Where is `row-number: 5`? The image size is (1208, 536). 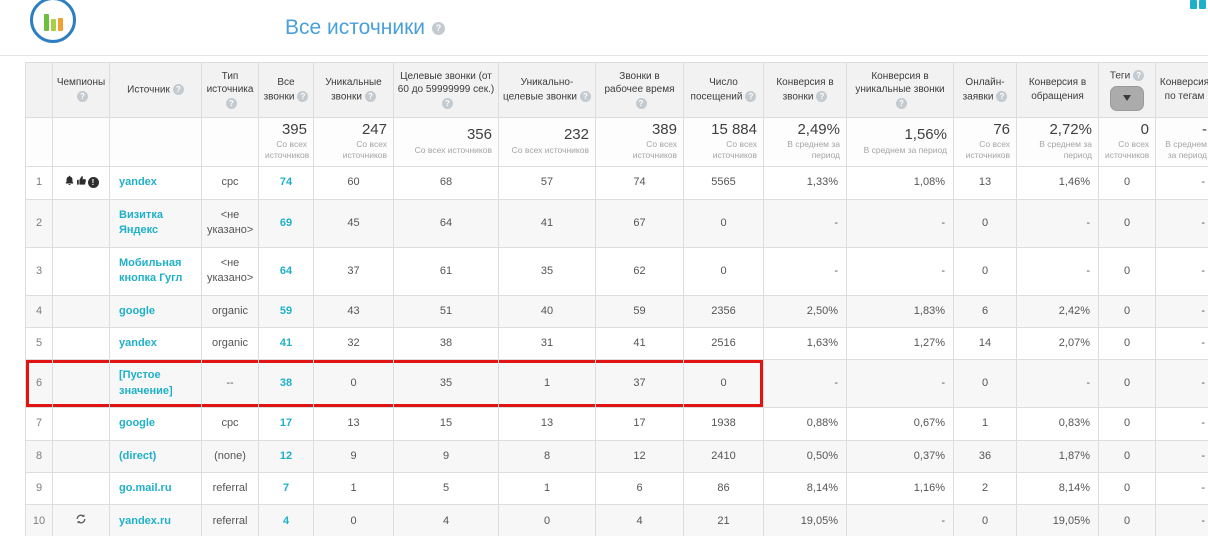 row-number: 5 is located at coordinates (39, 342).